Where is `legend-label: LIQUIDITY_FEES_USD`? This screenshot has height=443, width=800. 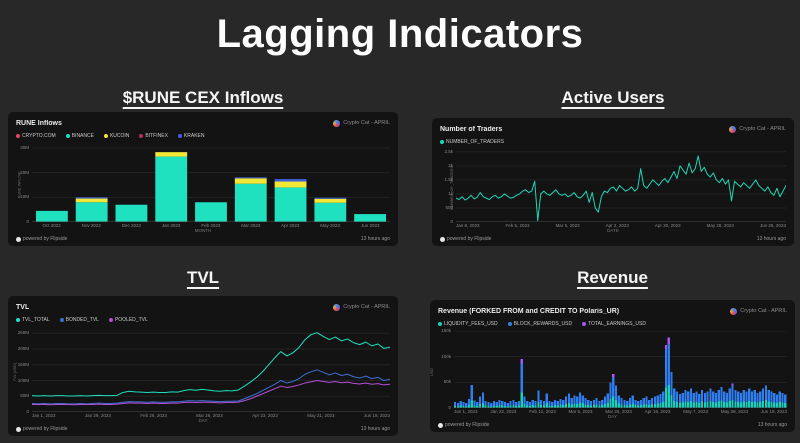 legend-label: LIQUIDITY_FEES_USD is located at coordinates (471, 324).